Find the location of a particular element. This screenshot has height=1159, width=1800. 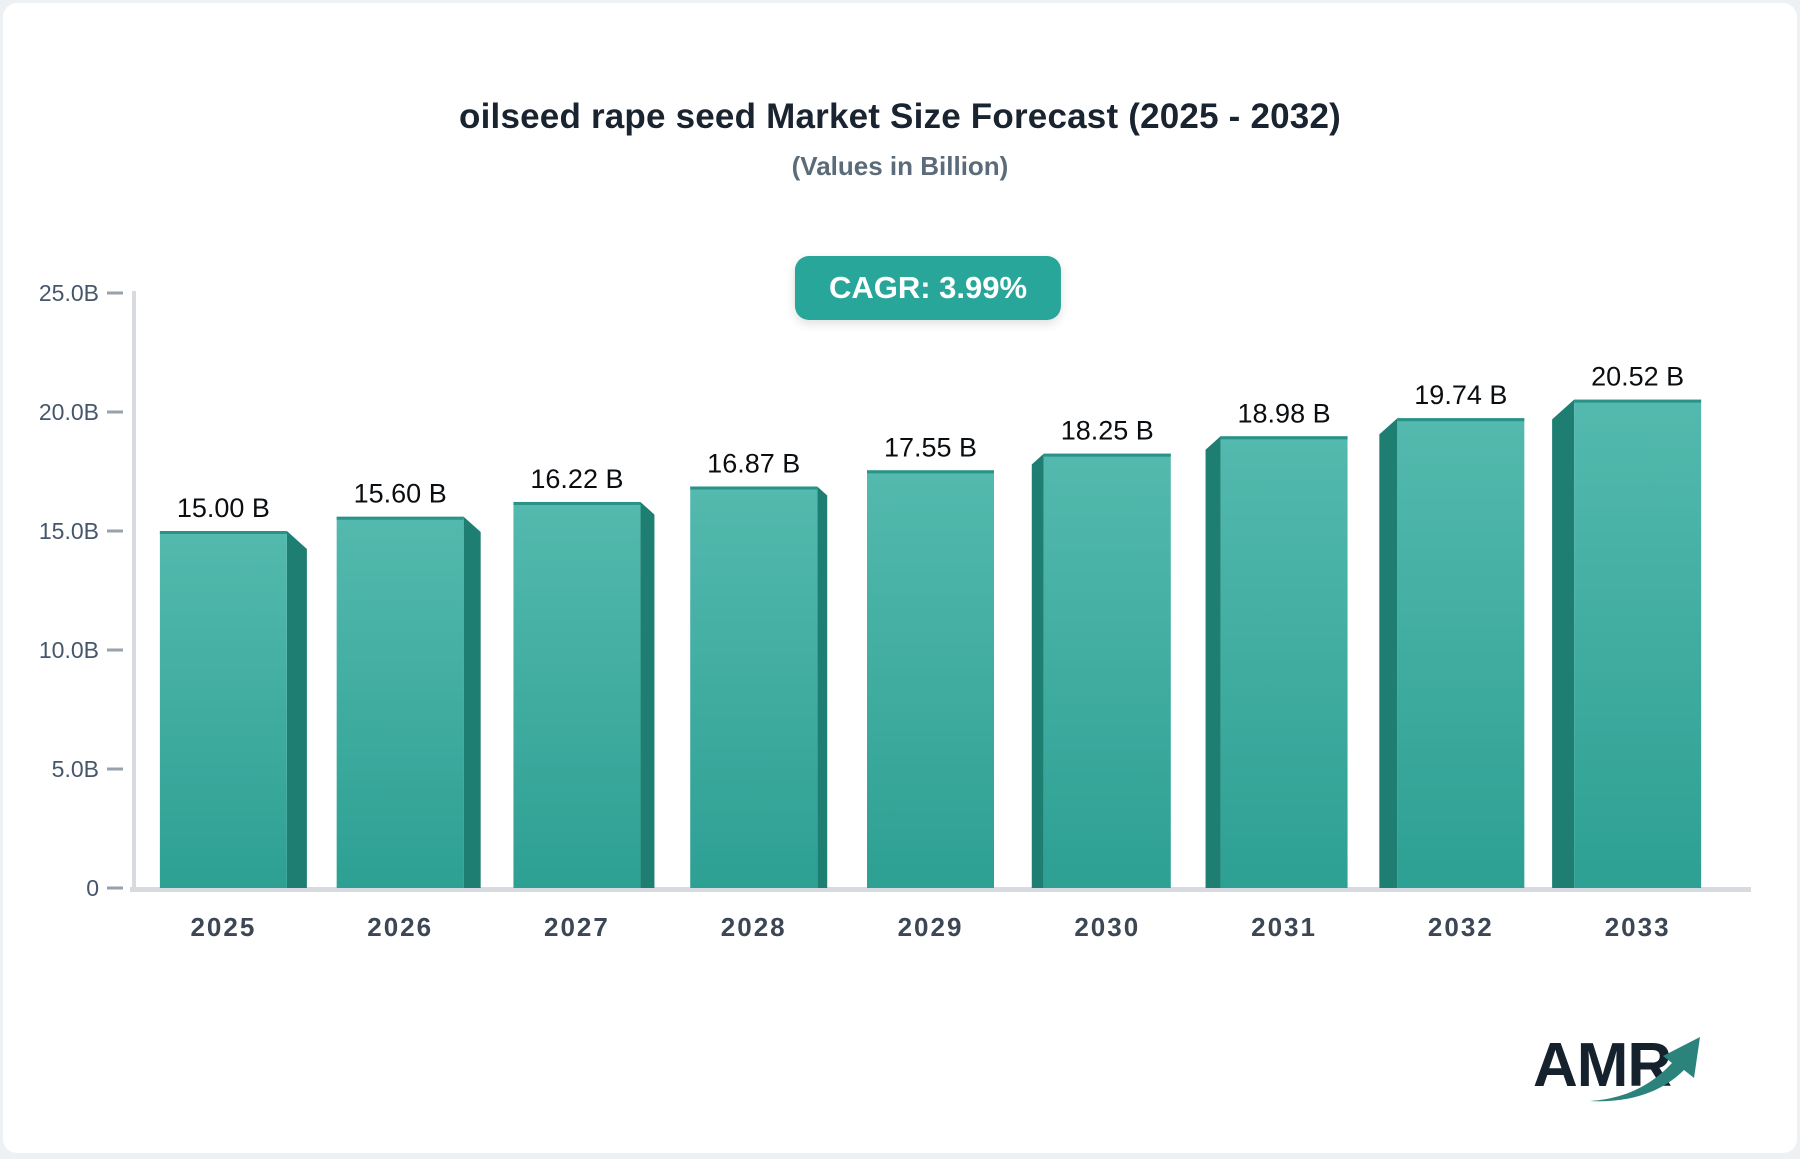

bar-side-2028 is located at coordinates (822, 687).